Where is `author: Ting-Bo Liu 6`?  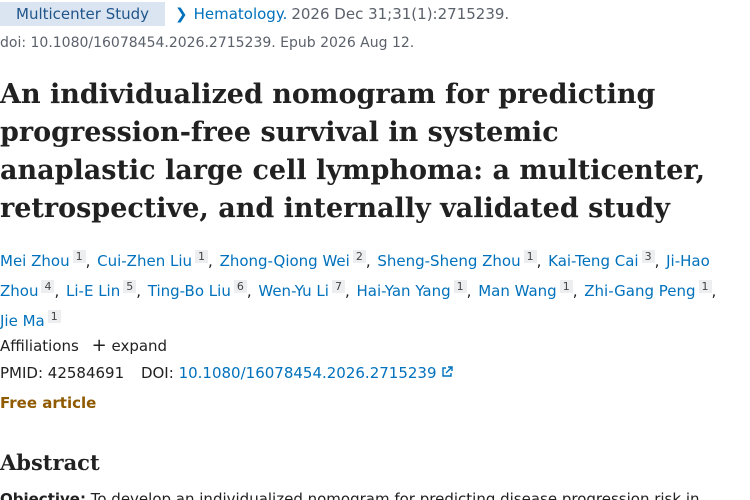
author: Ting-Bo Liu 6 is located at coordinates (197, 290).